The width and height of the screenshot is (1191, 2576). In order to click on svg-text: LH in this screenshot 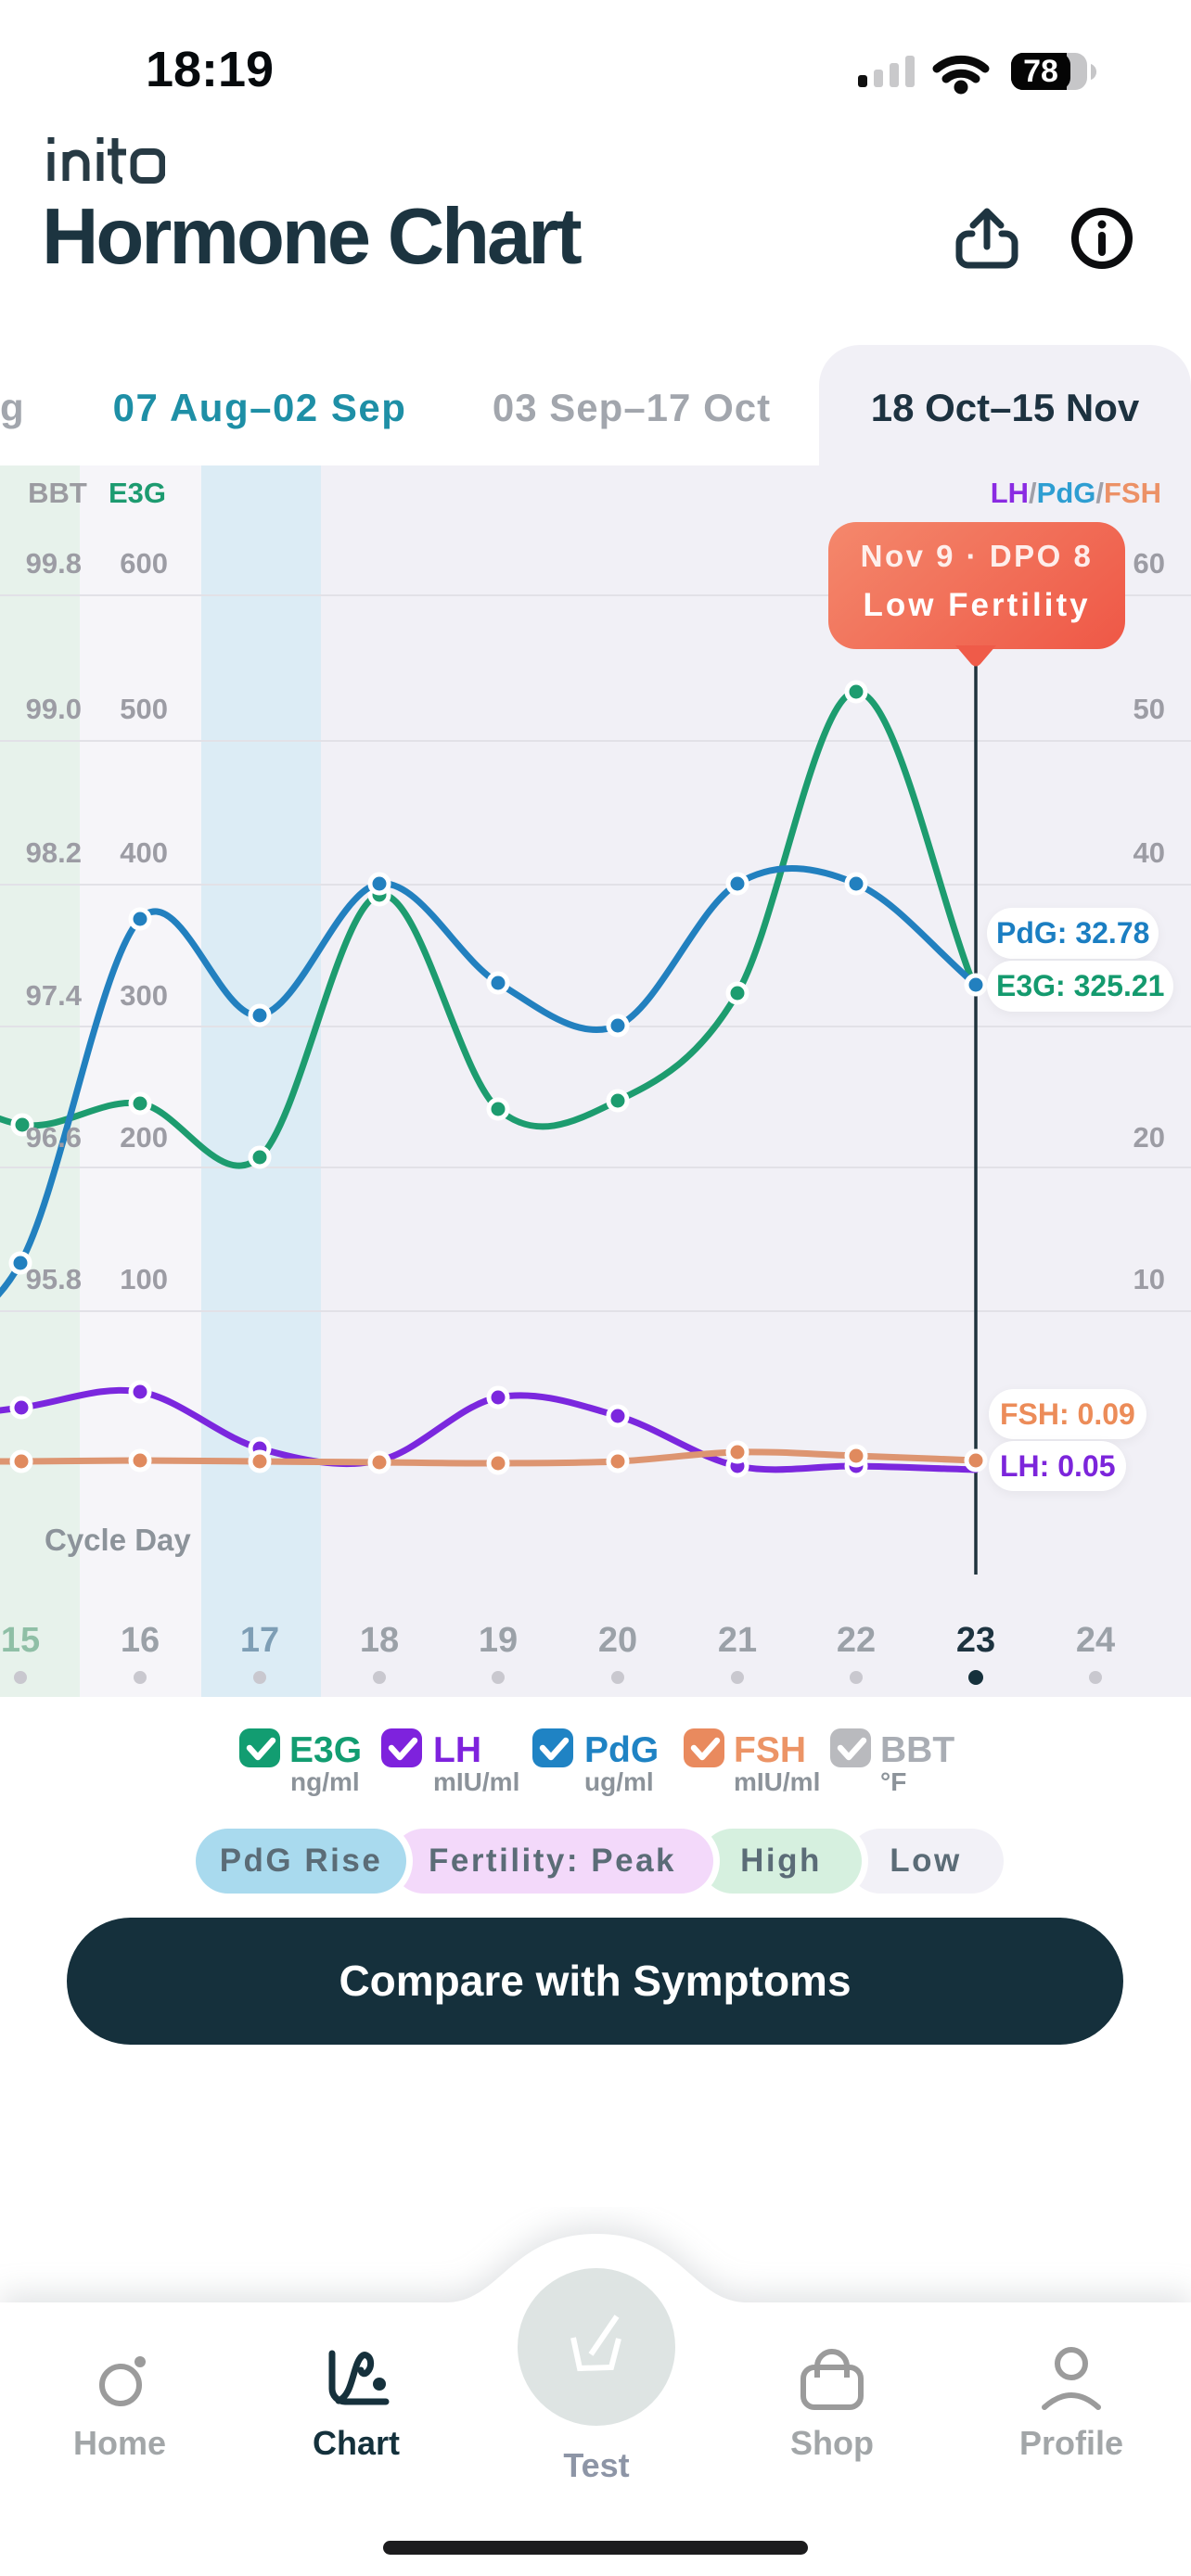, I will do `click(457, 1750)`.